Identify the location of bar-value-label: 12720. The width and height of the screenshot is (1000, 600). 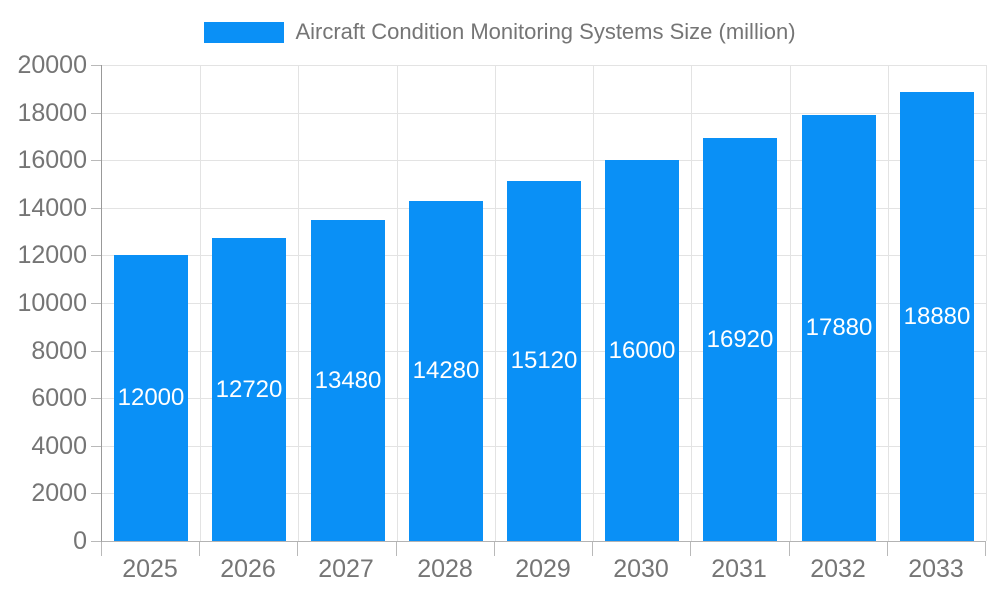
(249, 389).